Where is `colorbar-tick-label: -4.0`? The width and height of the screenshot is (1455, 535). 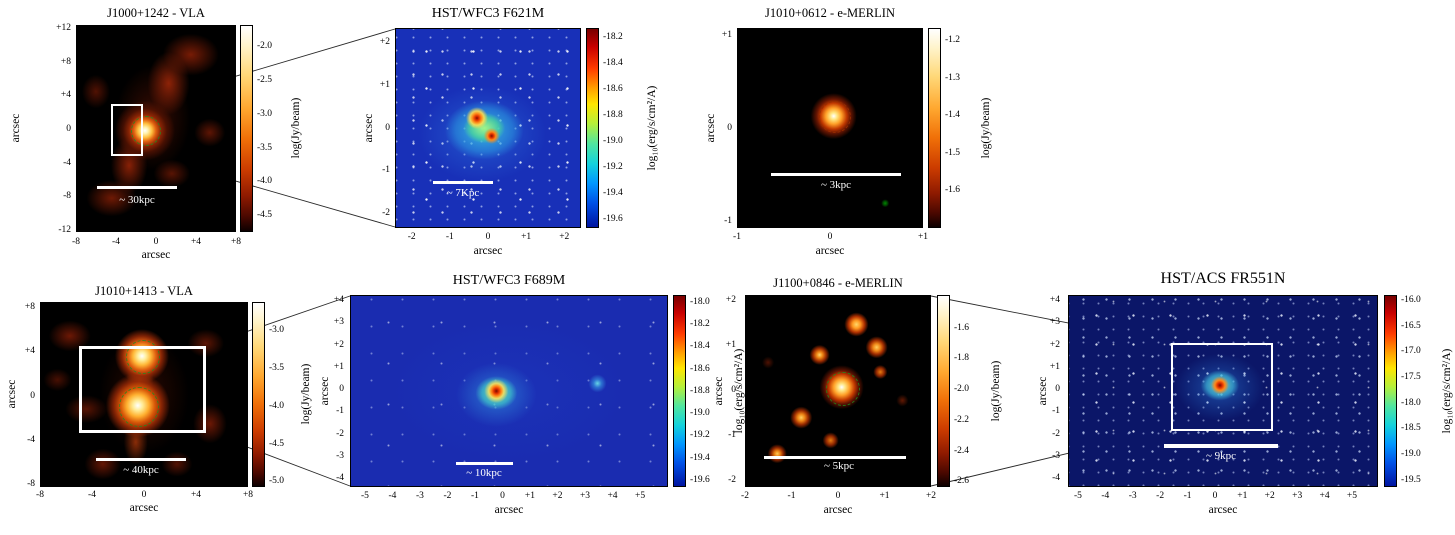 colorbar-tick-label: -4.0 is located at coordinates (265, 181).